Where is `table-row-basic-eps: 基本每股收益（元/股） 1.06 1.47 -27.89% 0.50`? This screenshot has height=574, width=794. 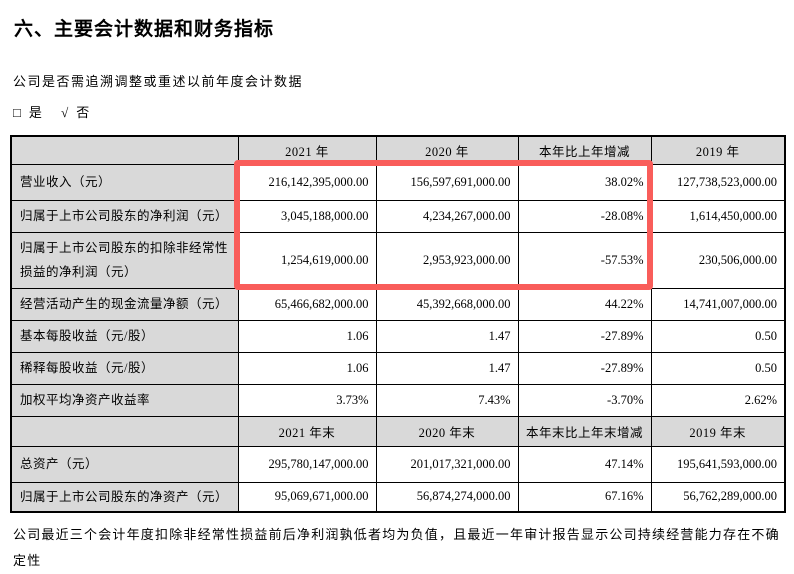 table-row-basic-eps: 基本每股收益（元/股） 1.06 1.47 -27.89% 0.50 is located at coordinates (398, 336).